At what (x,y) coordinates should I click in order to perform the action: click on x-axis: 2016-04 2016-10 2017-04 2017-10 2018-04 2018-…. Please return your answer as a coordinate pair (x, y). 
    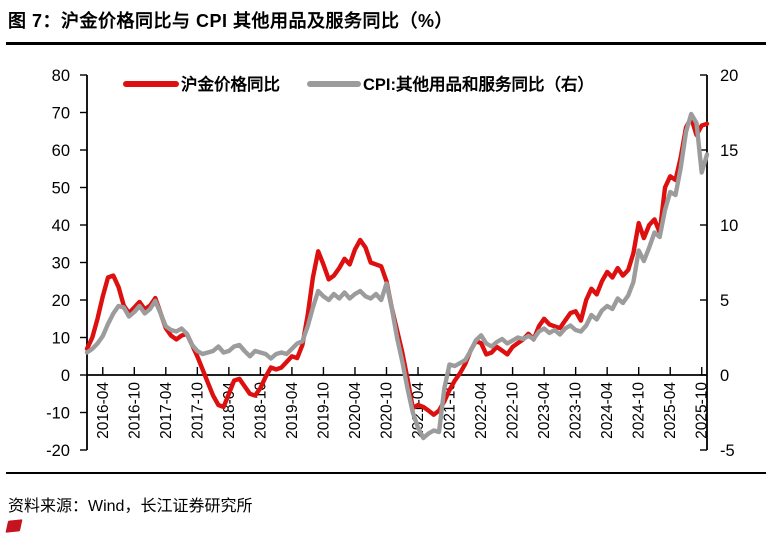
    Looking at the image, I should click on (399, 403).